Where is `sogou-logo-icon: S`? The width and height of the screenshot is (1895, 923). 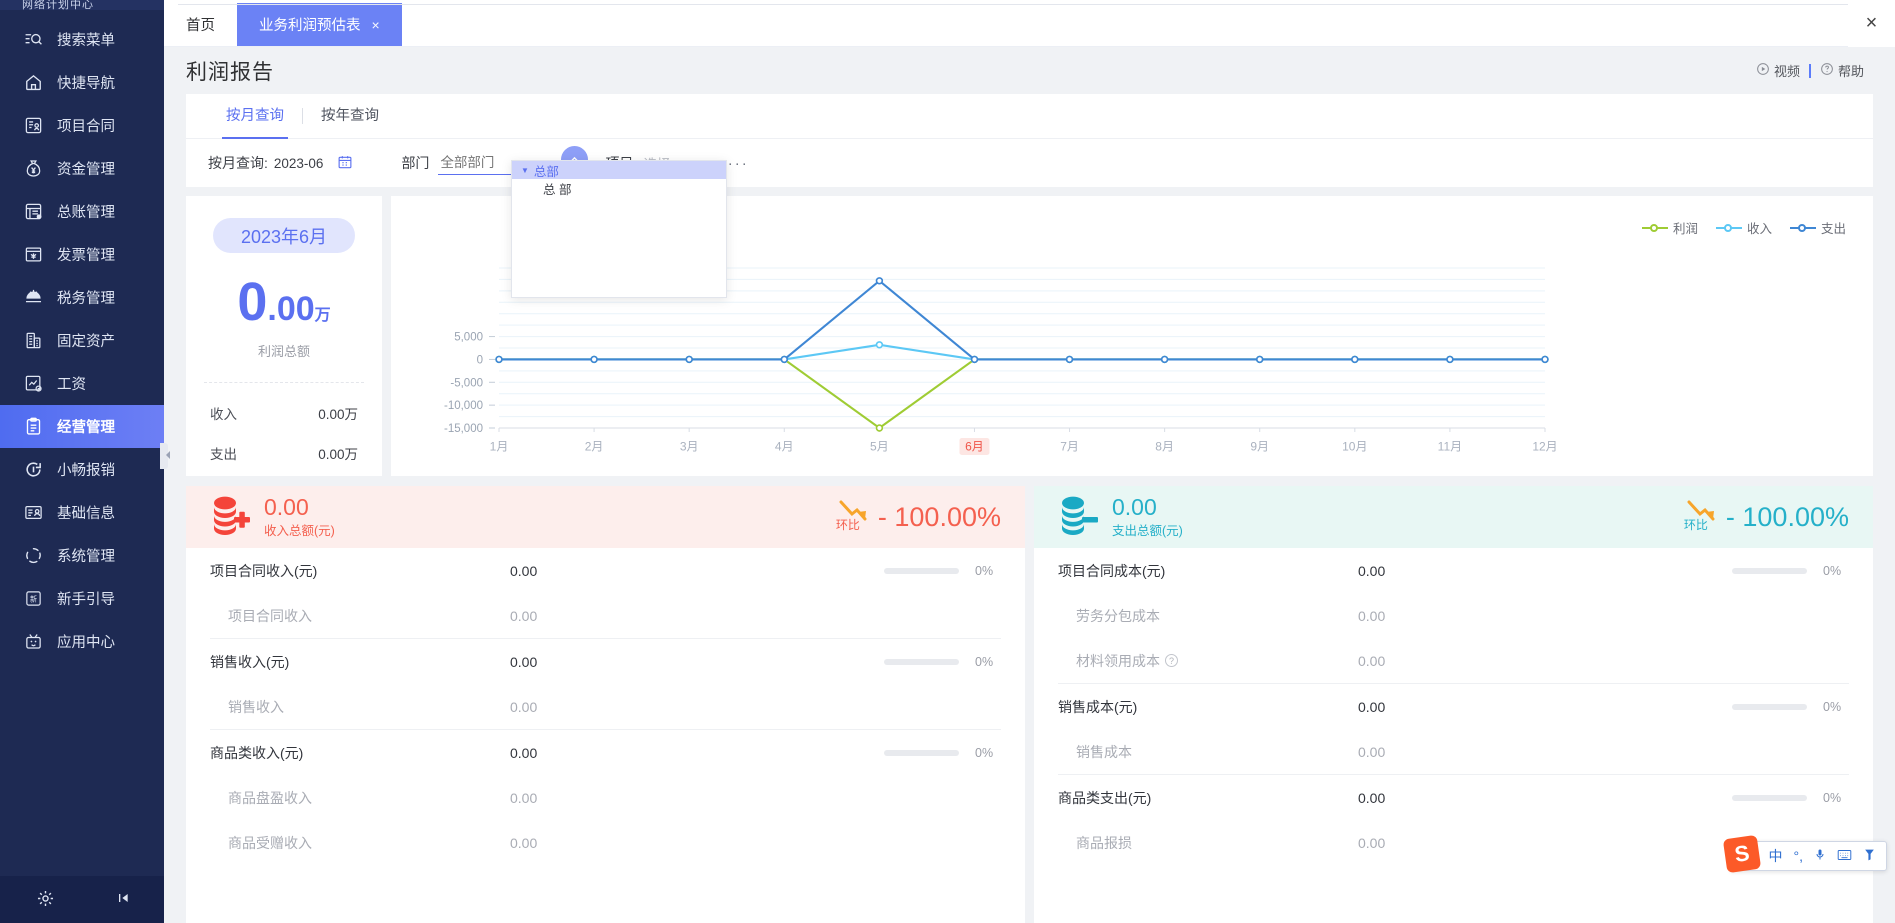
sogou-logo-icon: S is located at coordinates (1741, 854).